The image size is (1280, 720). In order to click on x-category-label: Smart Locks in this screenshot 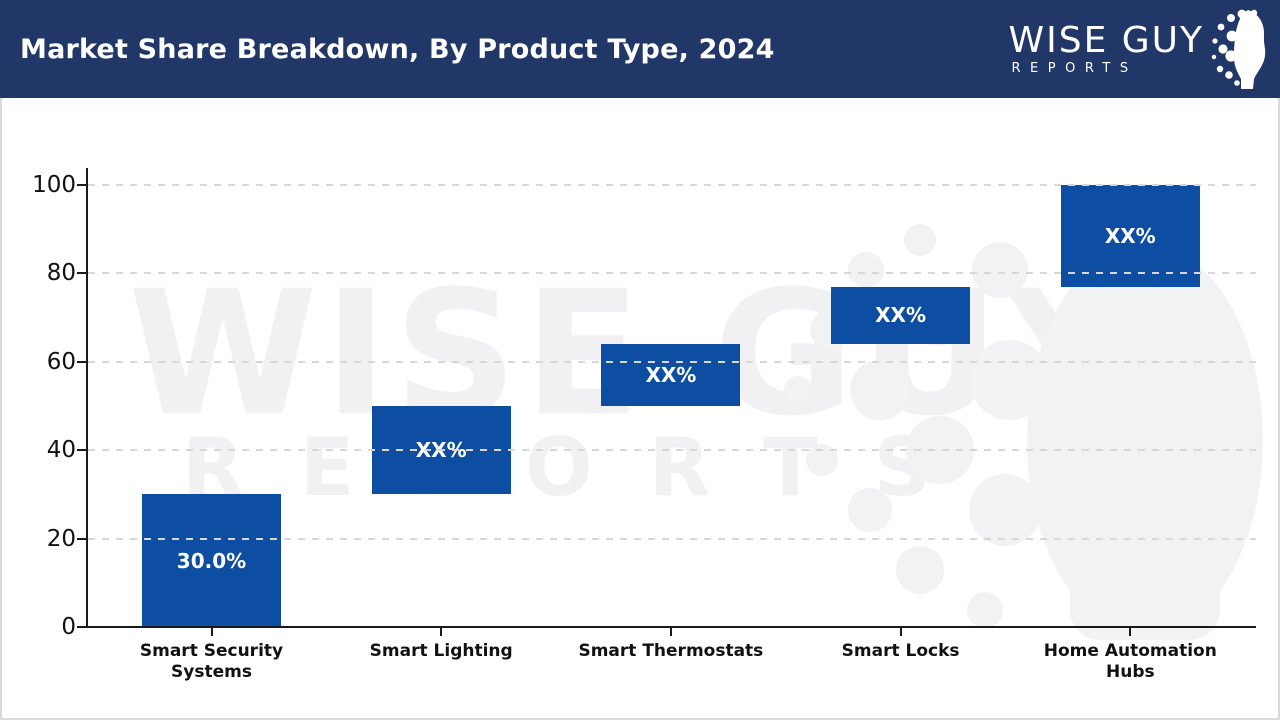, I will do `click(900, 651)`.